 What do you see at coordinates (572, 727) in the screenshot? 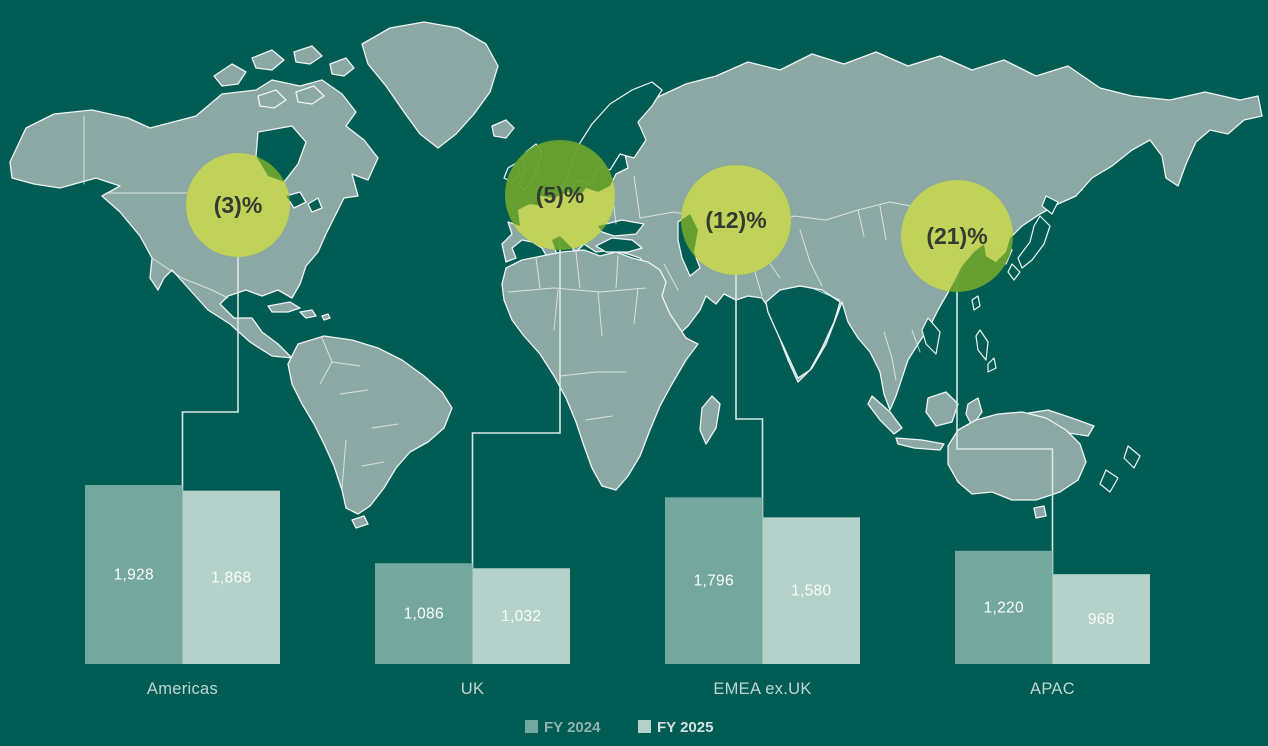
I see `legend-label-fy2024: FY 2024` at bounding box center [572, 727].